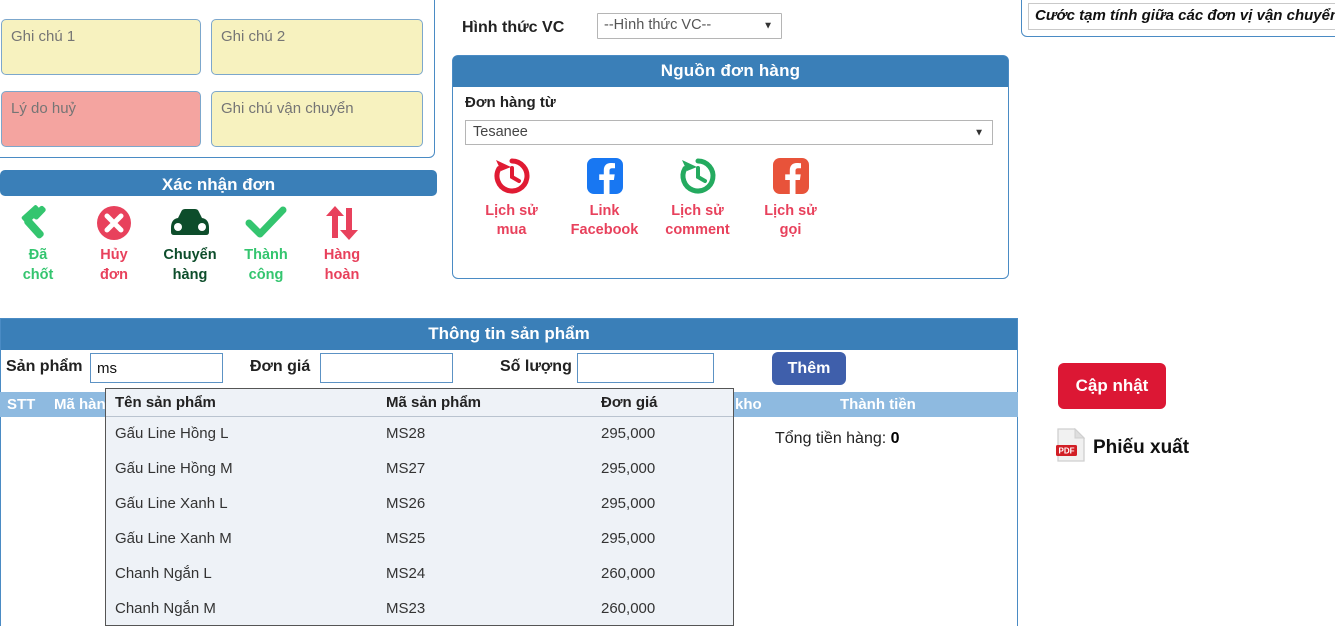 Image resolution: width=1335 pixels, height=626 pixels. I want to click on ac-item-name: Gấu Line Hồng M, so click(174, 468).